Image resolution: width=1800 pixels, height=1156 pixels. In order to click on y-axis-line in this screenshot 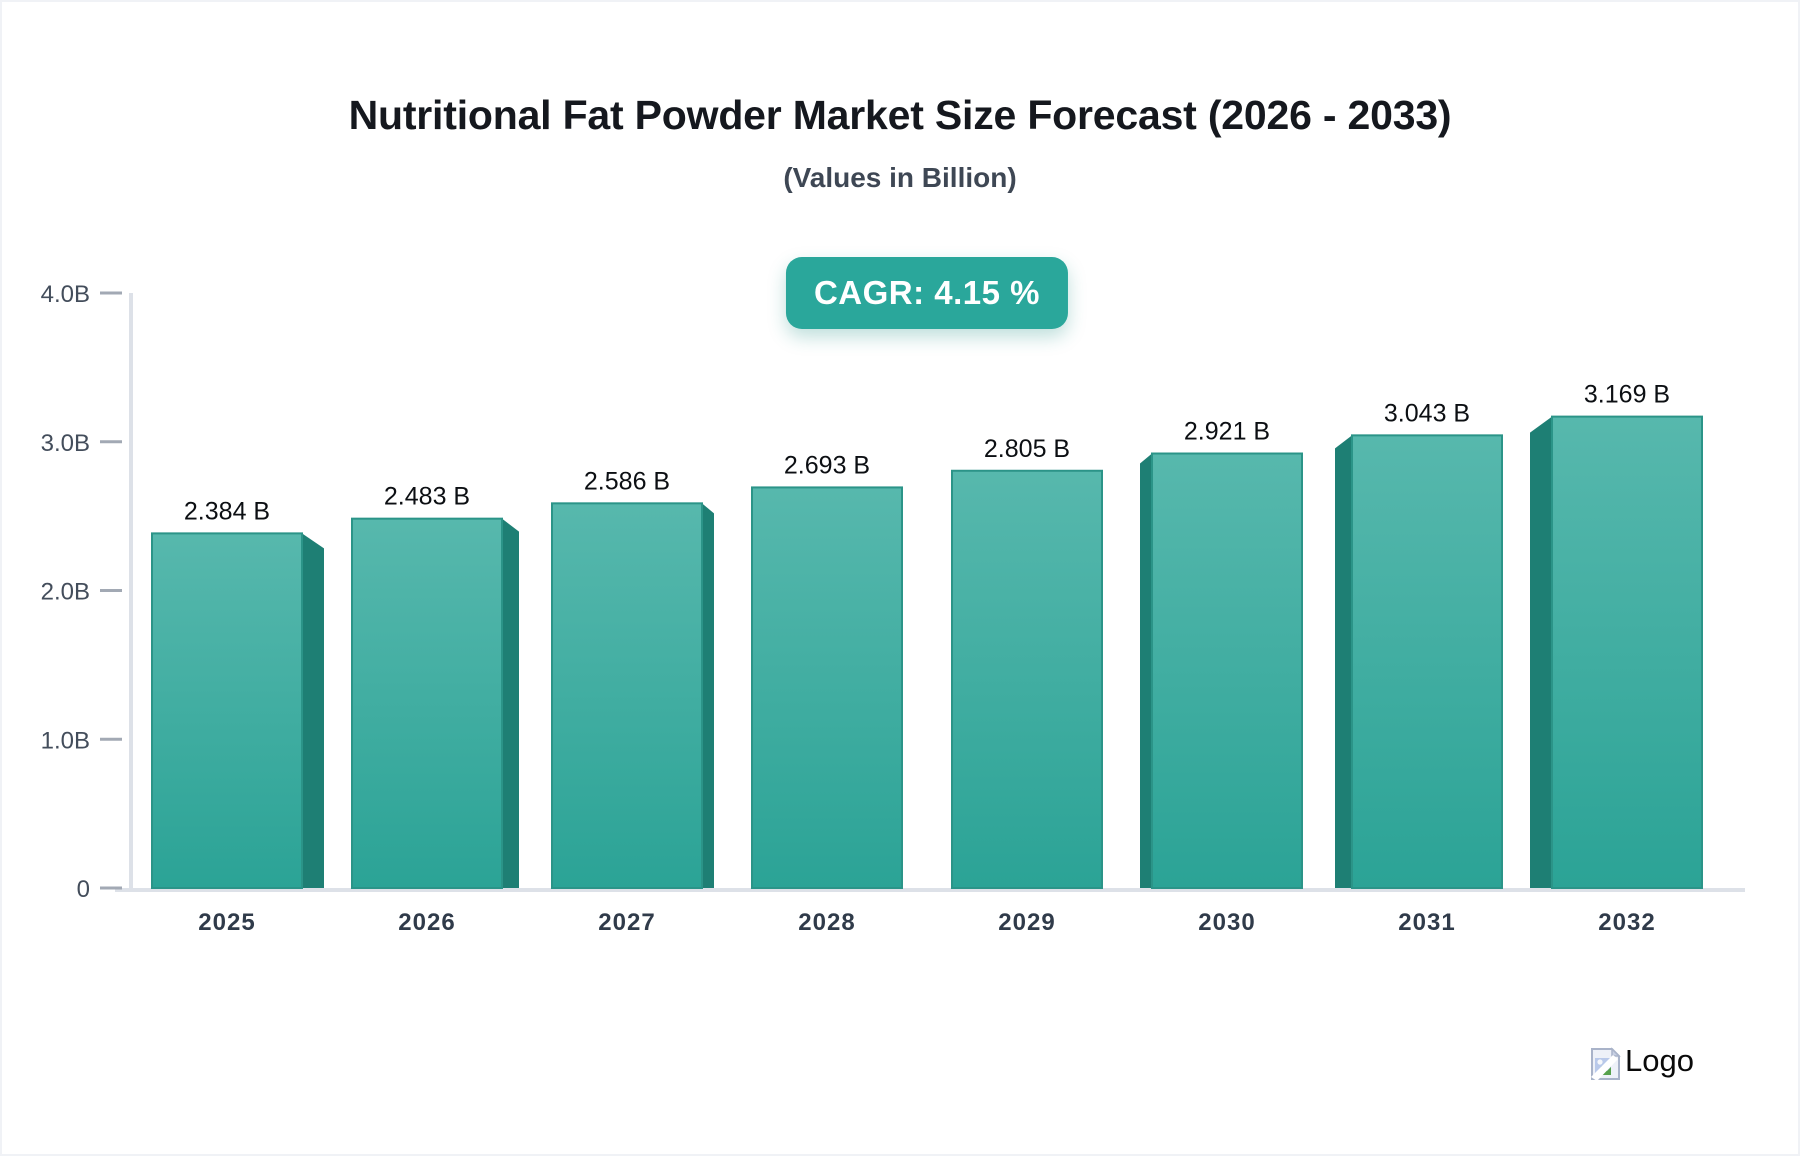, I will do `click(131, 591)`.